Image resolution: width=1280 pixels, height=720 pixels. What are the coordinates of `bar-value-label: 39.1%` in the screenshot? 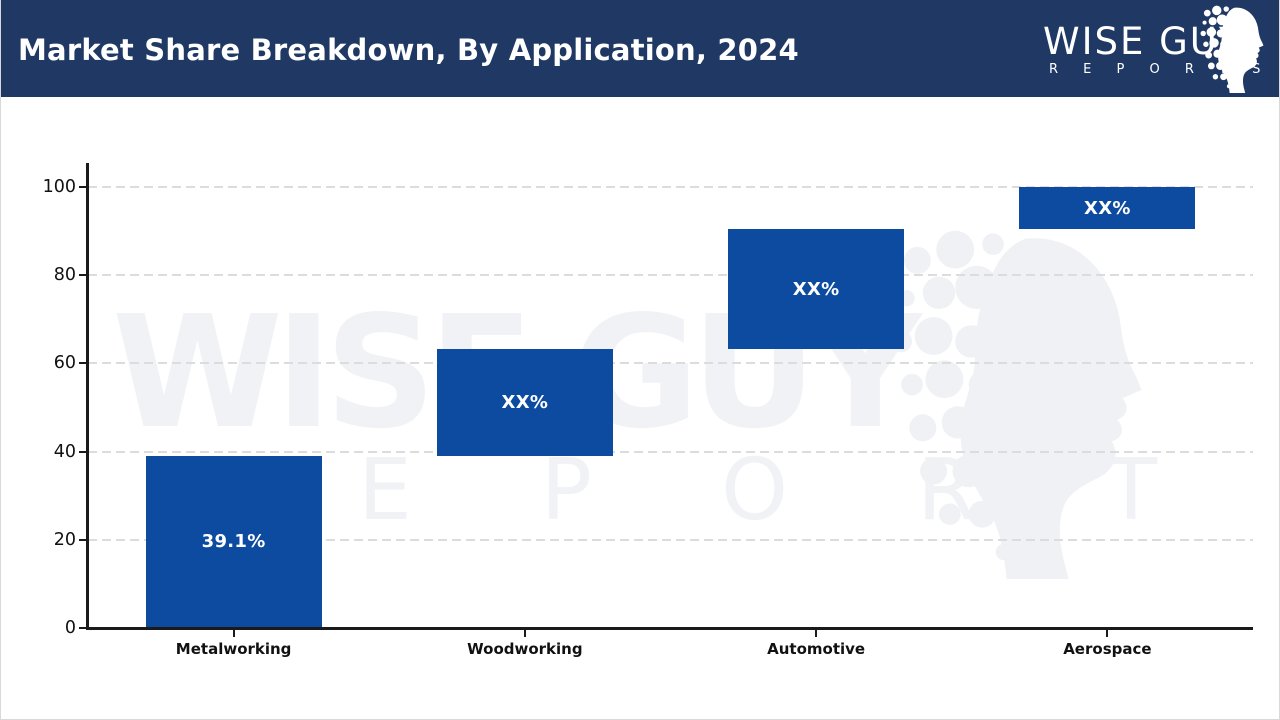 It's located at (233, 542).